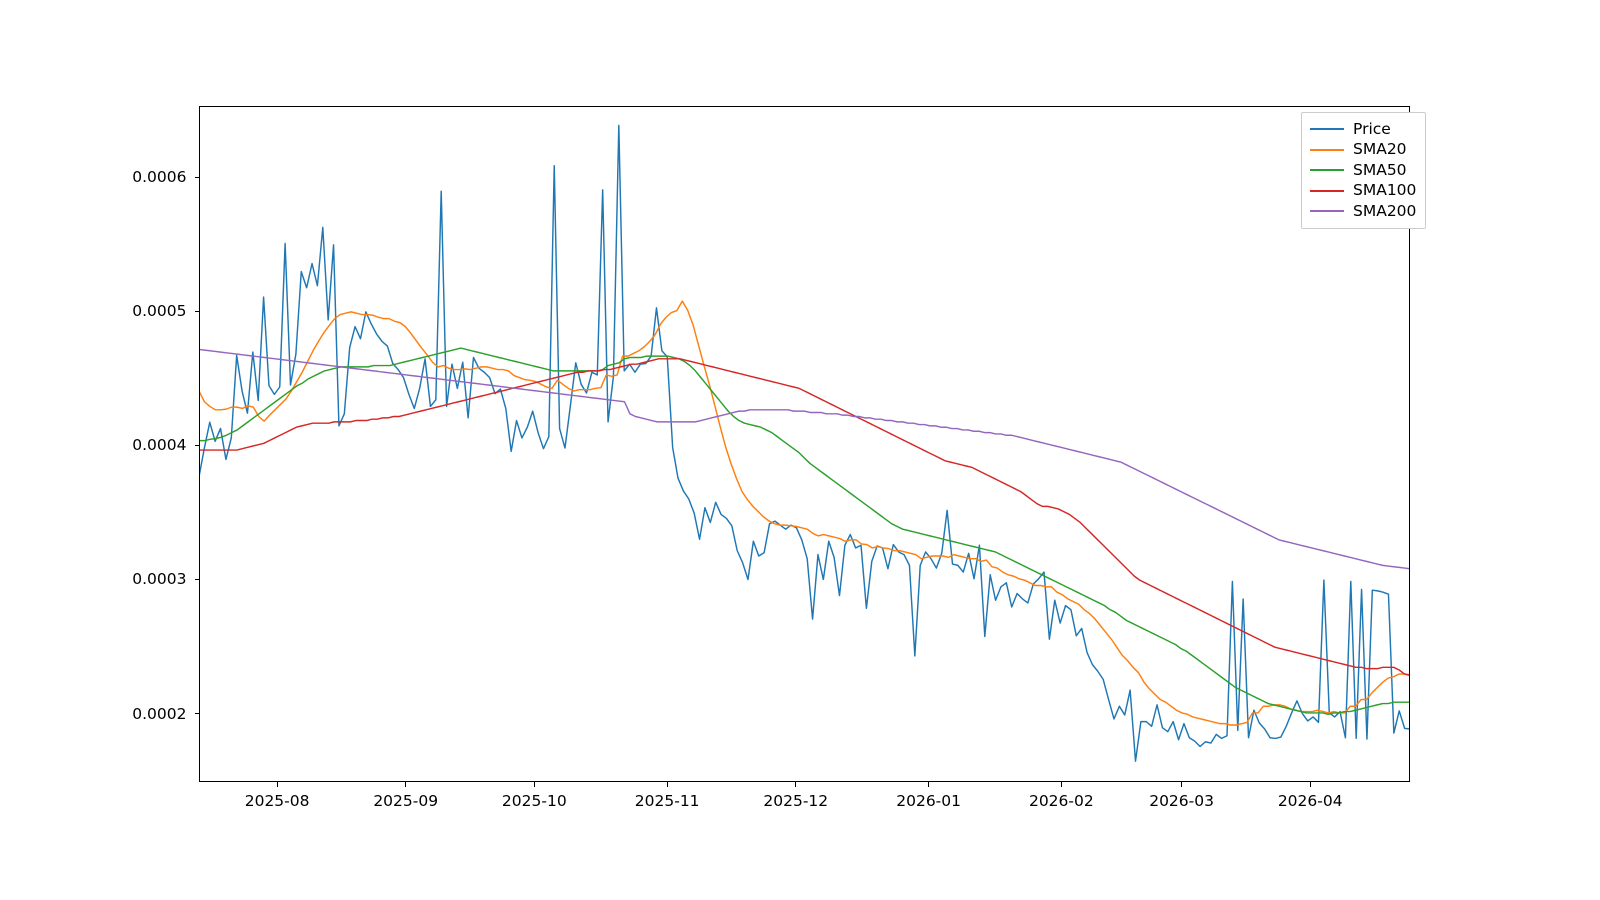 Image resolution: width=1600 pixels, height=900 pixels. What do you see at coordinates (159, 713) in the screenshot?
I see `y-tick-label: 0.0002` at bounding box center [159, 713].